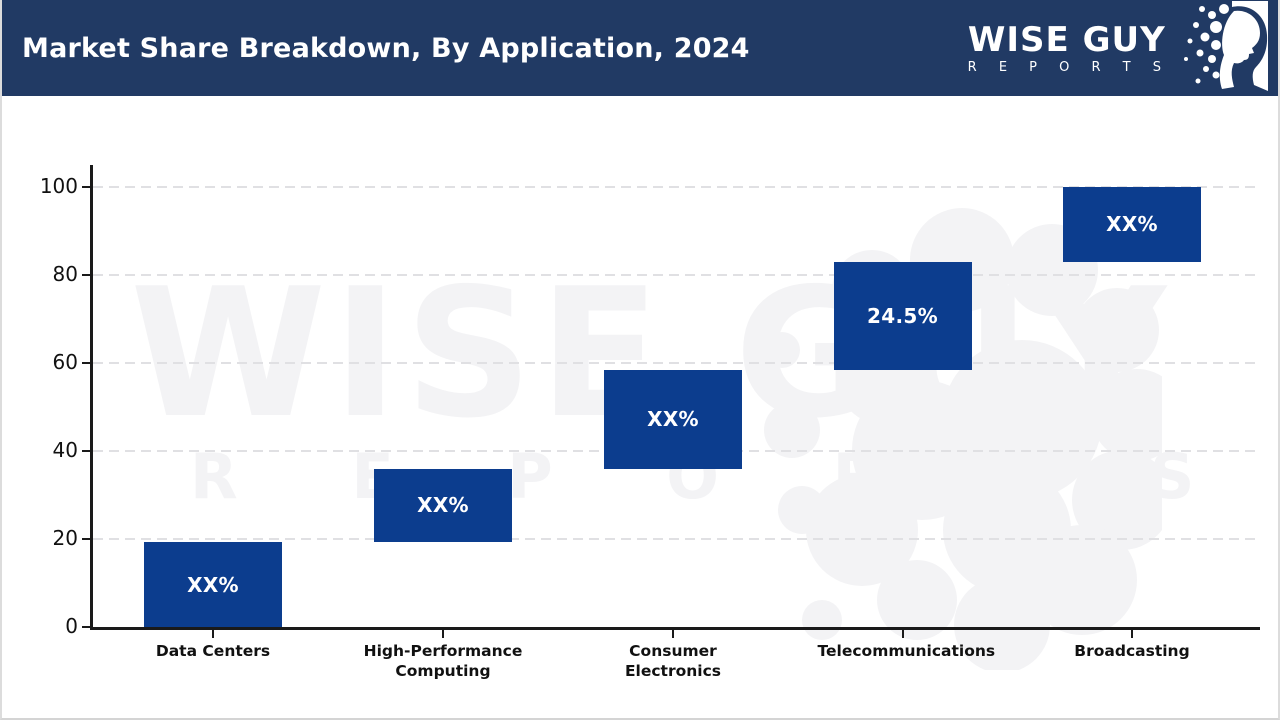 This screenshot has width=1280, height=720. Describe the element at coordinates (91, 397) in the screenshot. I see `y-axis` at that location.